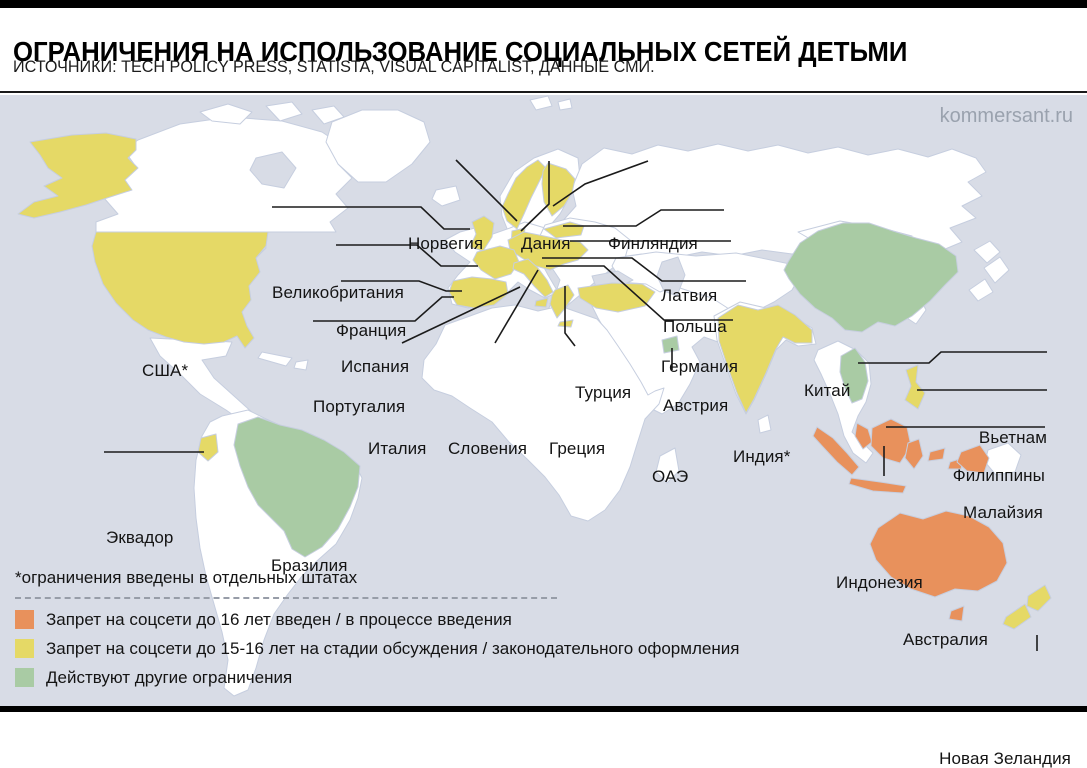 This screenshot has height=768, width=1087. What do you see at coordinates (762, 456) in the screenshot?
I see `map-label-india: Индия*` at bounding box center [762, 456].